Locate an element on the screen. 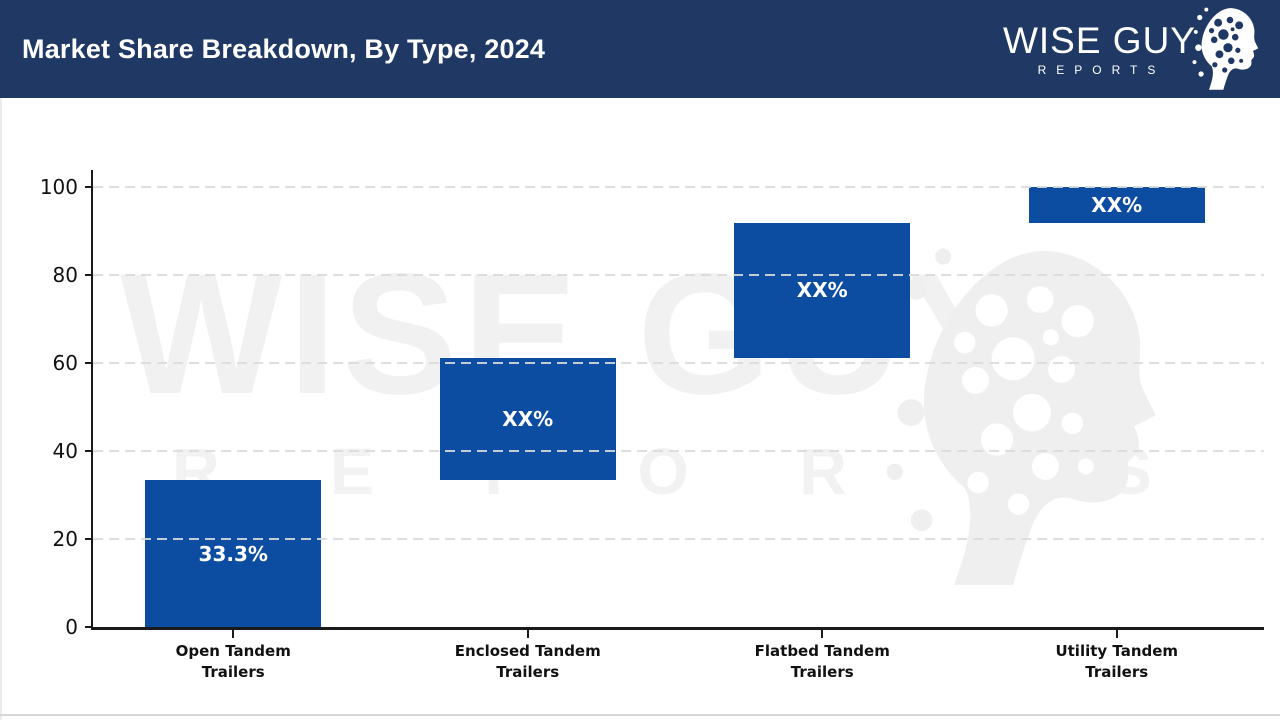  x-category-label-line: Open Tandem is located at coordinates (233, 651).